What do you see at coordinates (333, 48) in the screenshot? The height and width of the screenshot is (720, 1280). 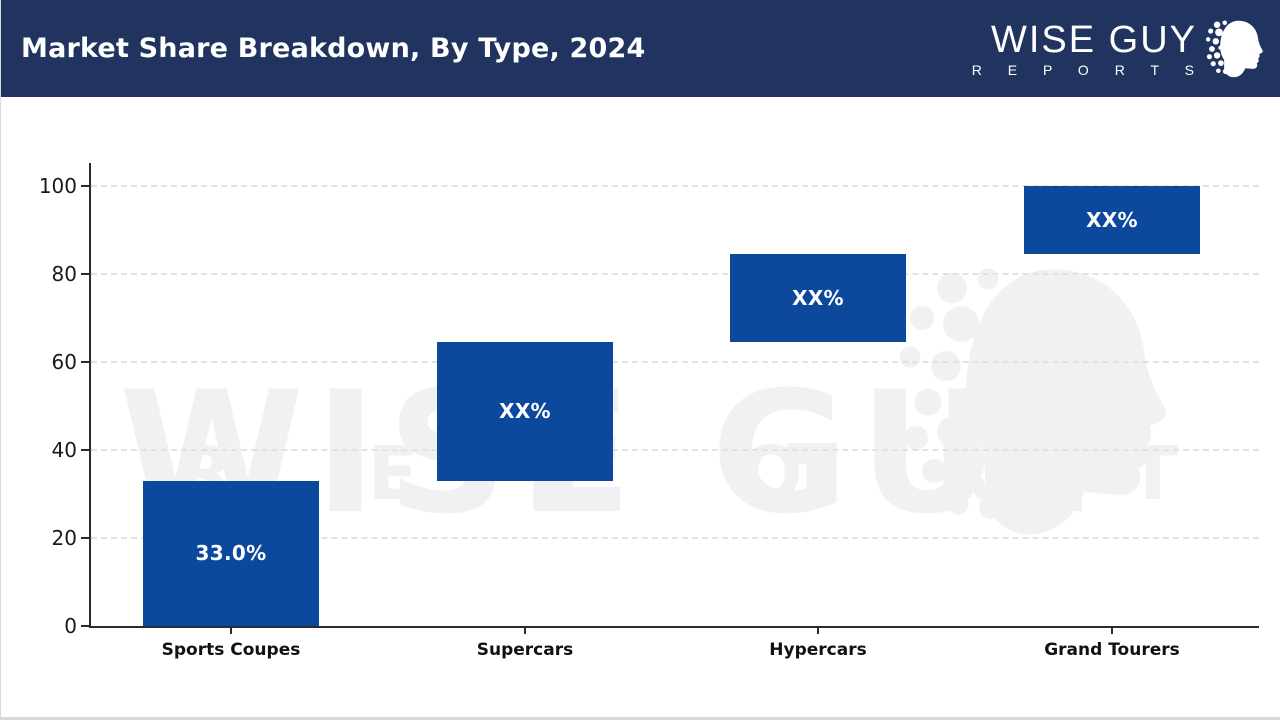 I see `chart-title: Market Share Breakdown, By Type, 2024` at bounding box center [333, 48].